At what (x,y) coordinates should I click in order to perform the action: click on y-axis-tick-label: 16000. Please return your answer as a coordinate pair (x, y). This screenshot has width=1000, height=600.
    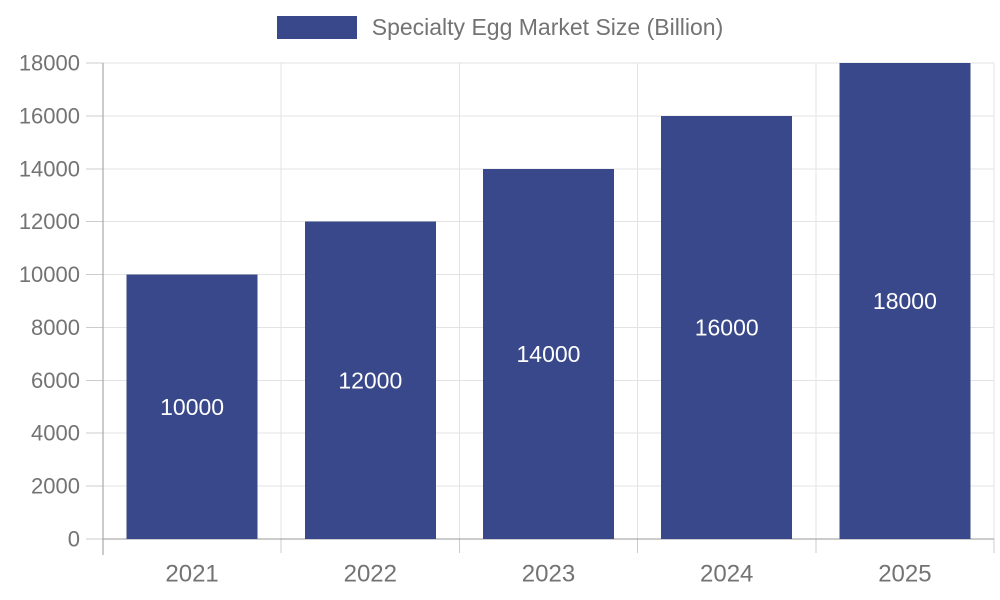
    Looking at the image, I should click on (49, 115).